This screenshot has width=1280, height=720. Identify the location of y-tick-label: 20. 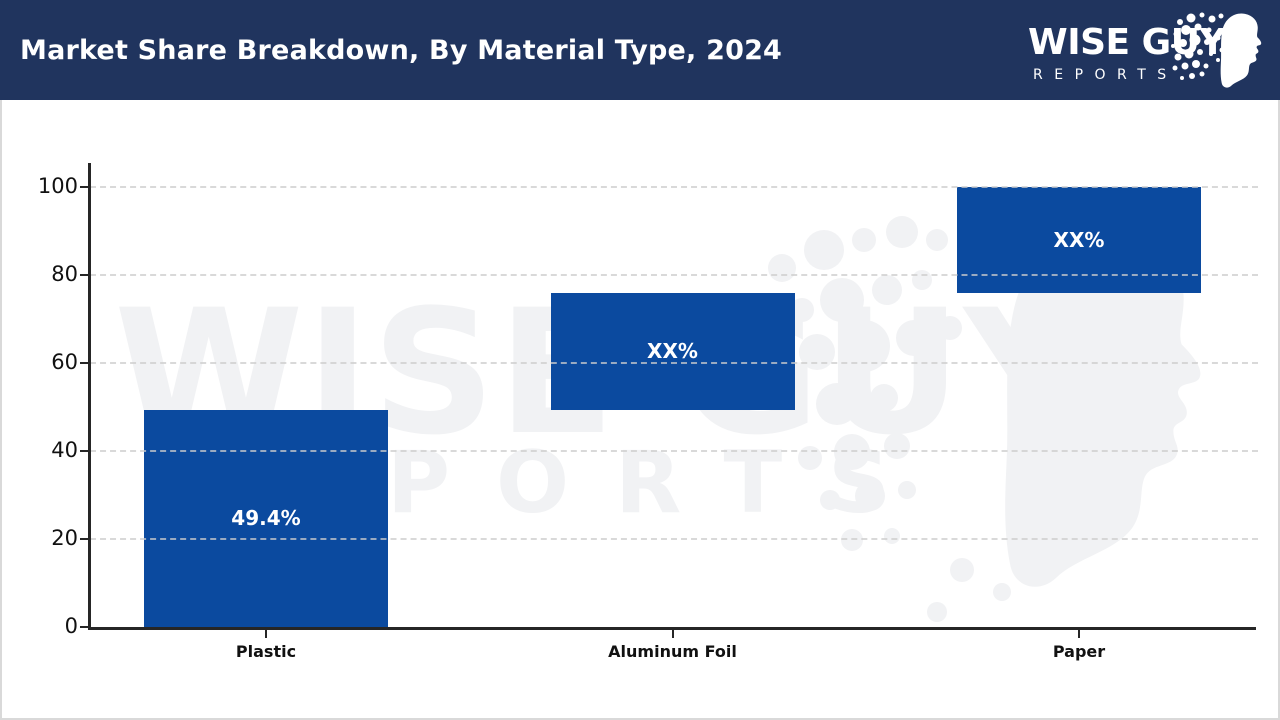
(64, 538).